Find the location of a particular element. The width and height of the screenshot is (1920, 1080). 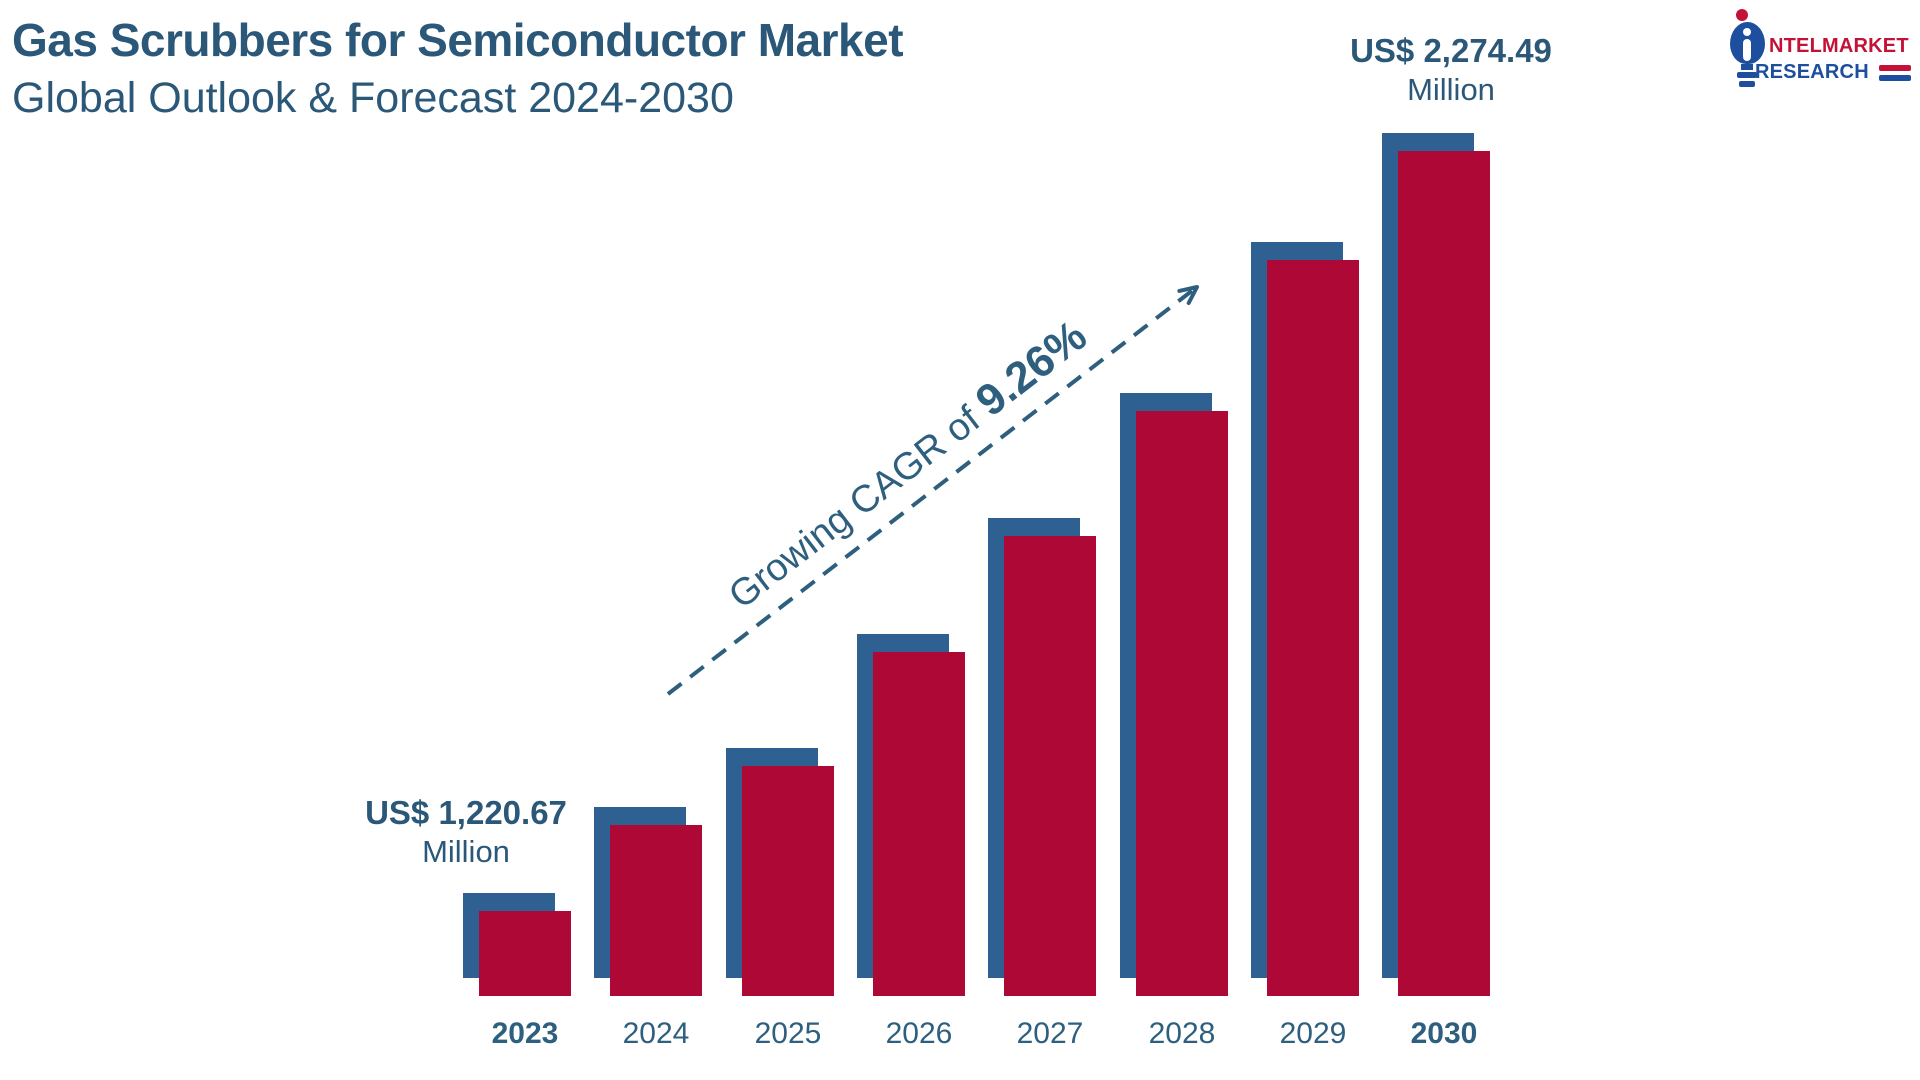

bar-2025 is located at coordinates (788, 881).